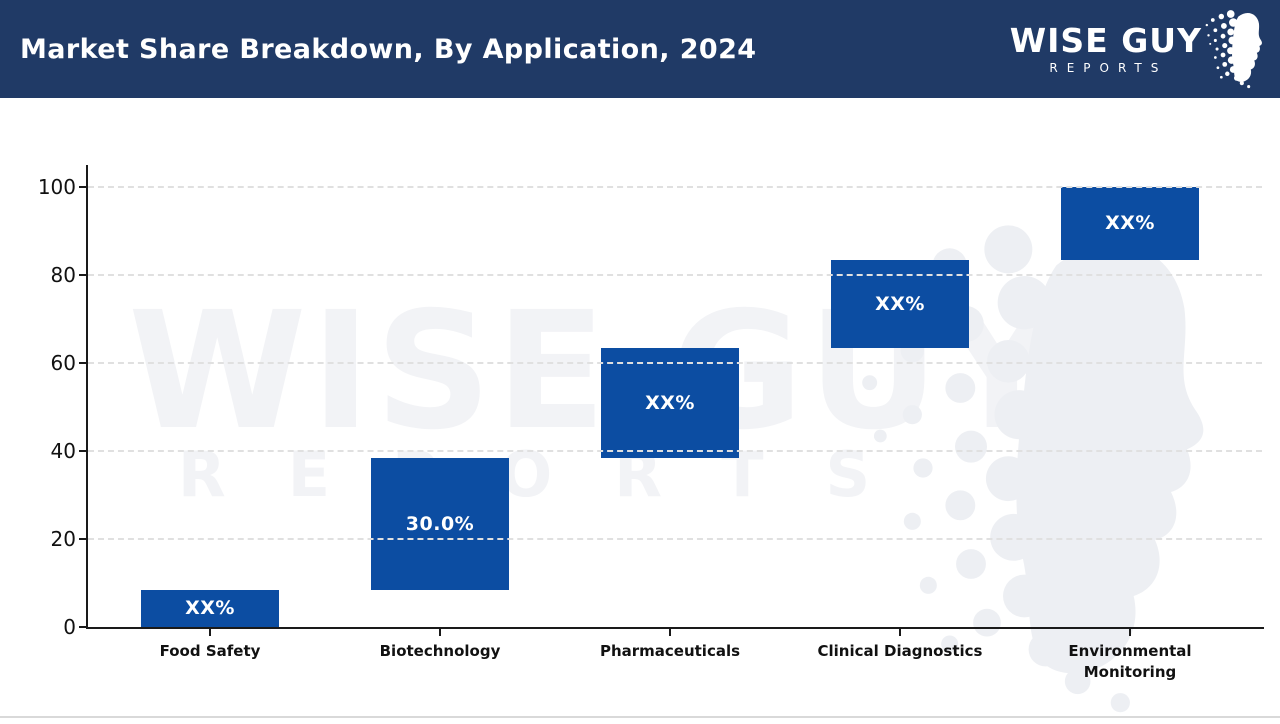 The image size is (1280, 724). I want to click on watermark-reports-text: REPORTS, so click(555, 474).